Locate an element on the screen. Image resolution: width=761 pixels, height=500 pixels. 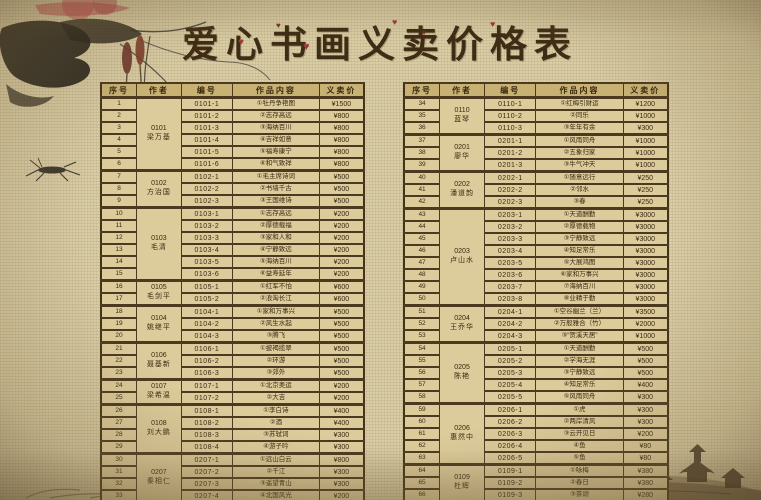
artwork-cell: ②学海无涯 is located at coordinates (579, 361).